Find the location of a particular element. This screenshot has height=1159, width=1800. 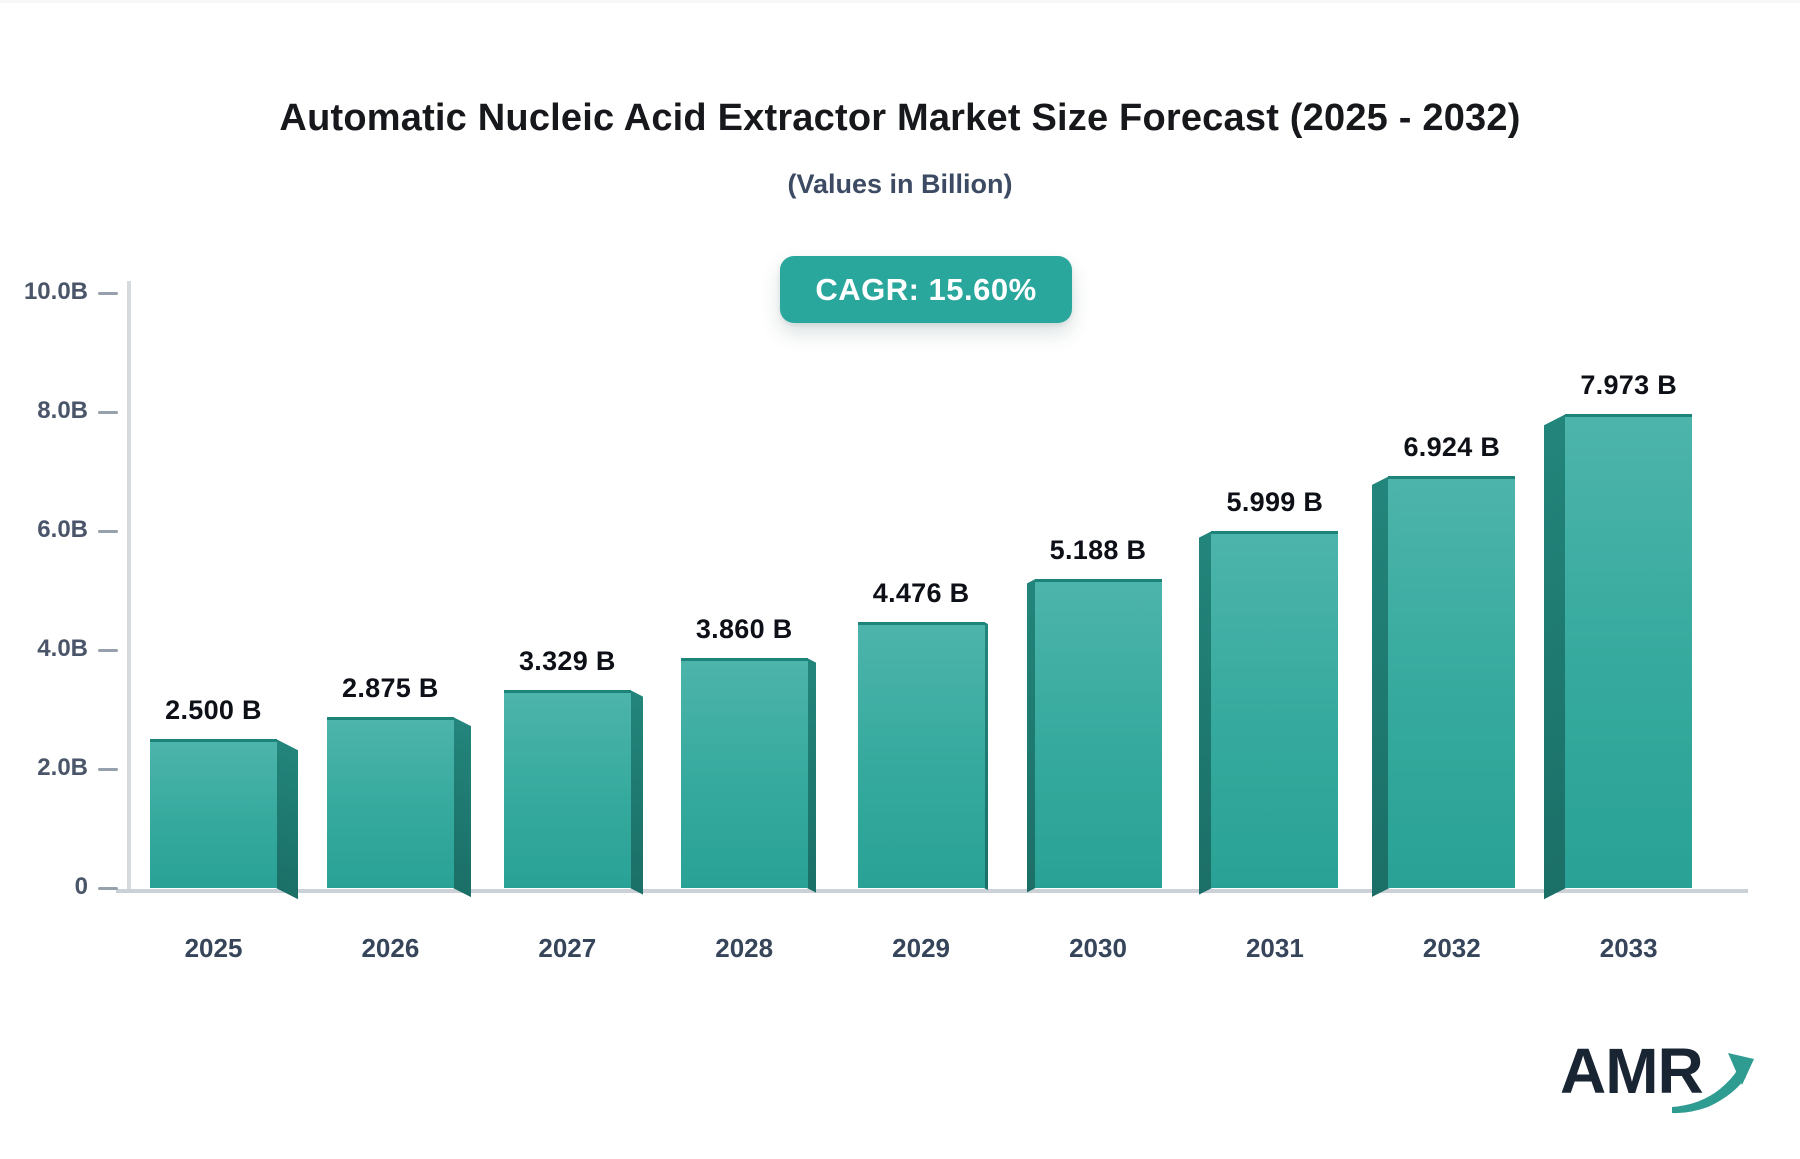

y-axis-tick-label: 0 is located at coordinates (81, 886).